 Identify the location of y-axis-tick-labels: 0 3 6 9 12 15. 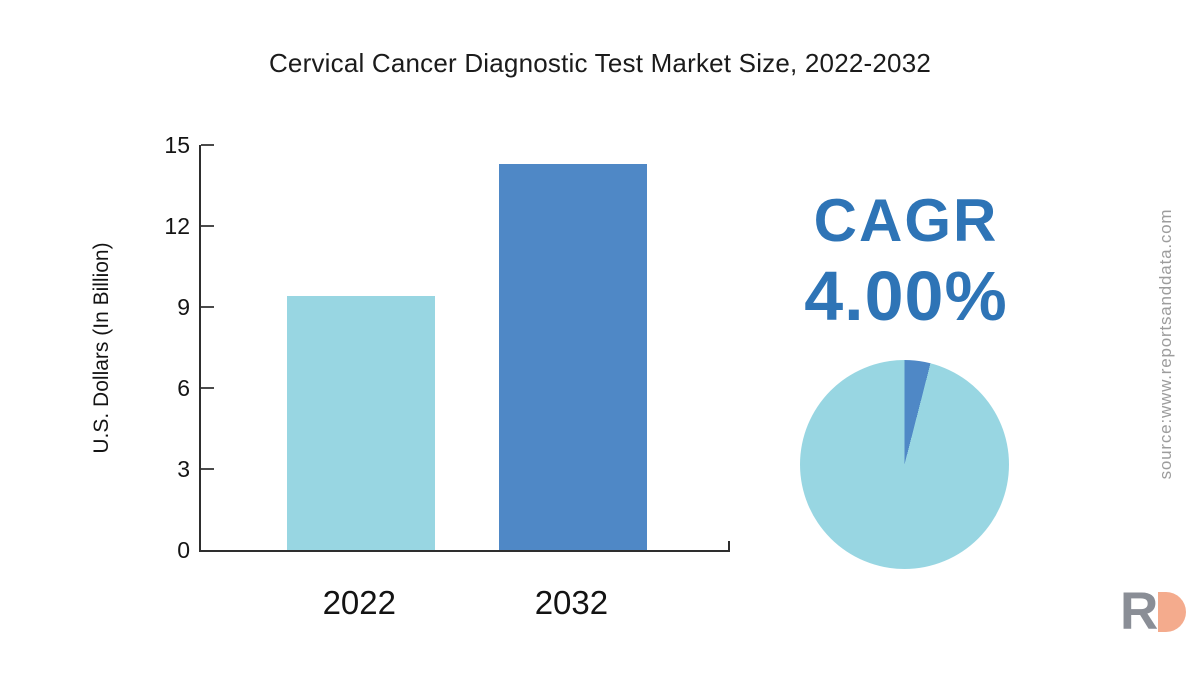
(155, 337).